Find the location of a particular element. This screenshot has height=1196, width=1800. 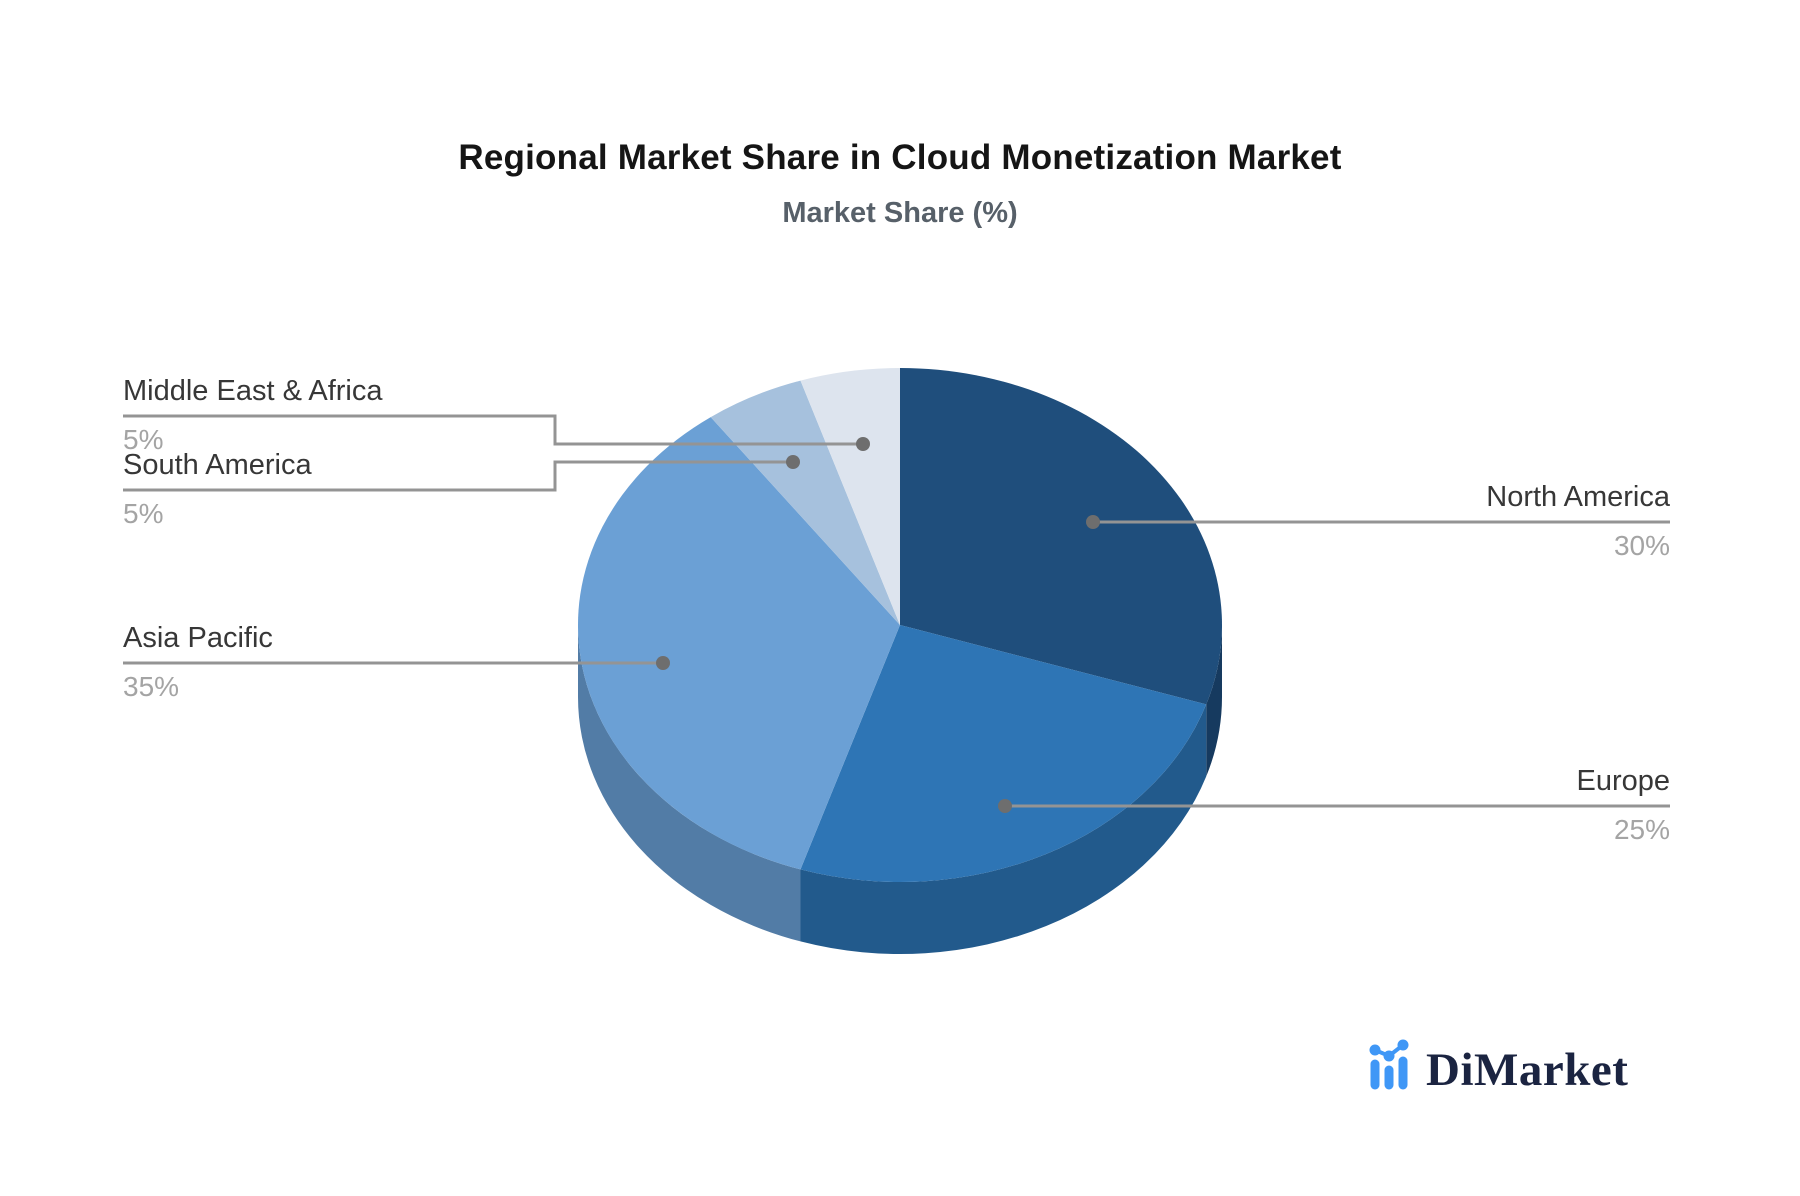

pie-slice-south-america is located at coordinates (805, 502).